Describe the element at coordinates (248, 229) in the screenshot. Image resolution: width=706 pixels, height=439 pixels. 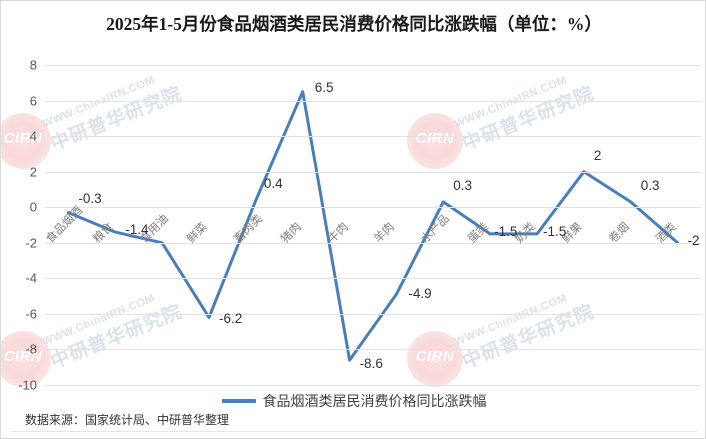
I see `x-axis-category-label: 畜肉类` at that location.